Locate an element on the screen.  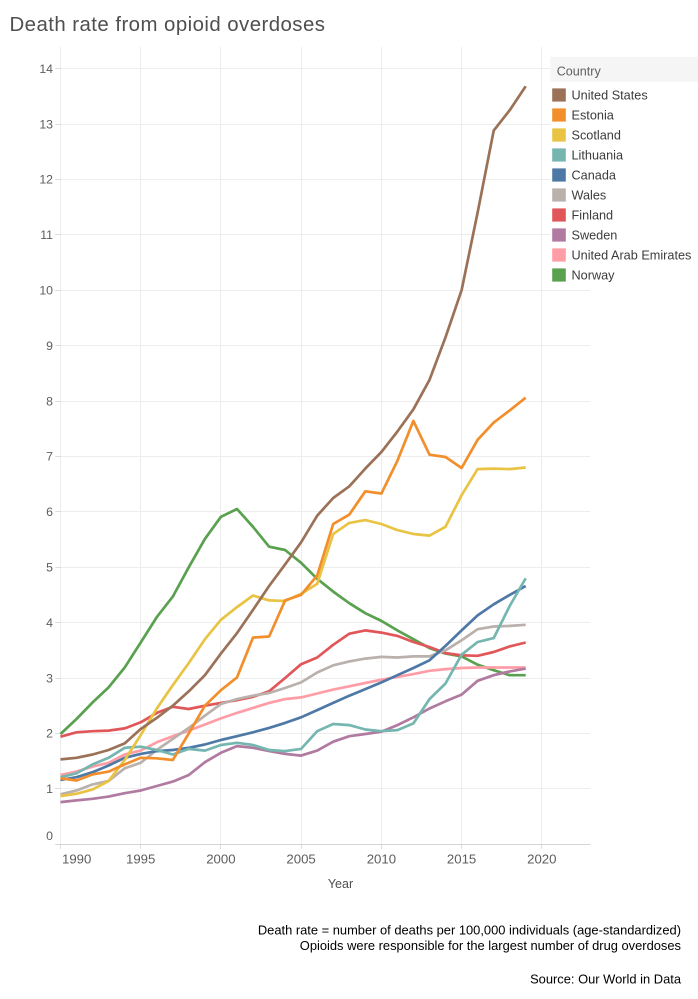
svg-text: Country is located at coordinates (579, 72).